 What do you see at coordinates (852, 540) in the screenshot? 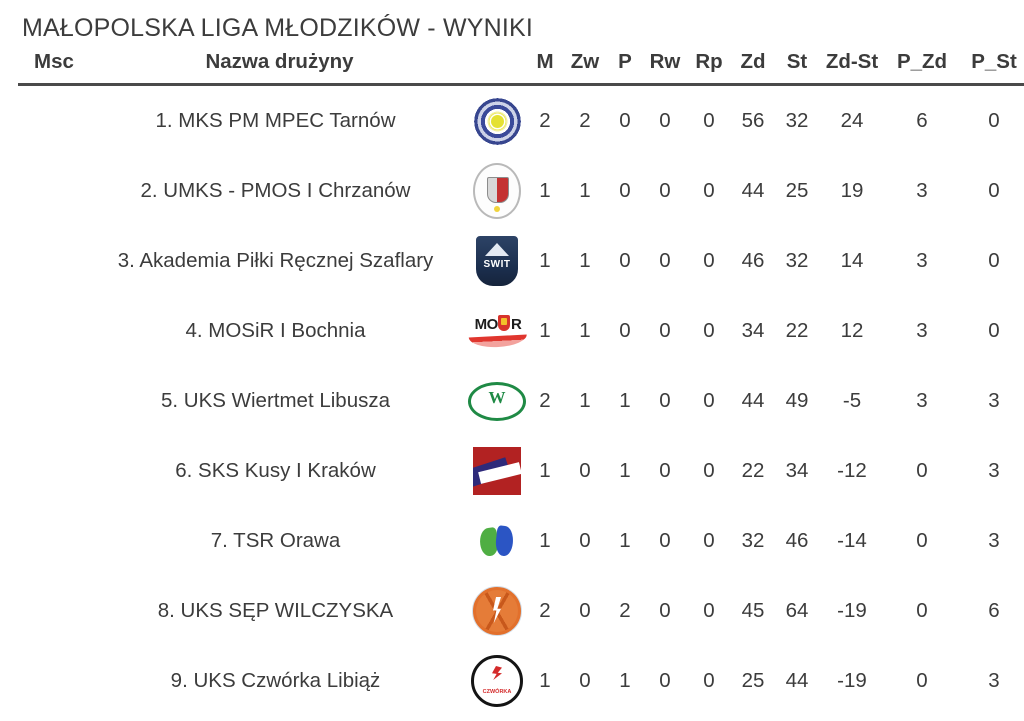
I see `goal-diff-cell: -14` at bounding box center [852, 540].